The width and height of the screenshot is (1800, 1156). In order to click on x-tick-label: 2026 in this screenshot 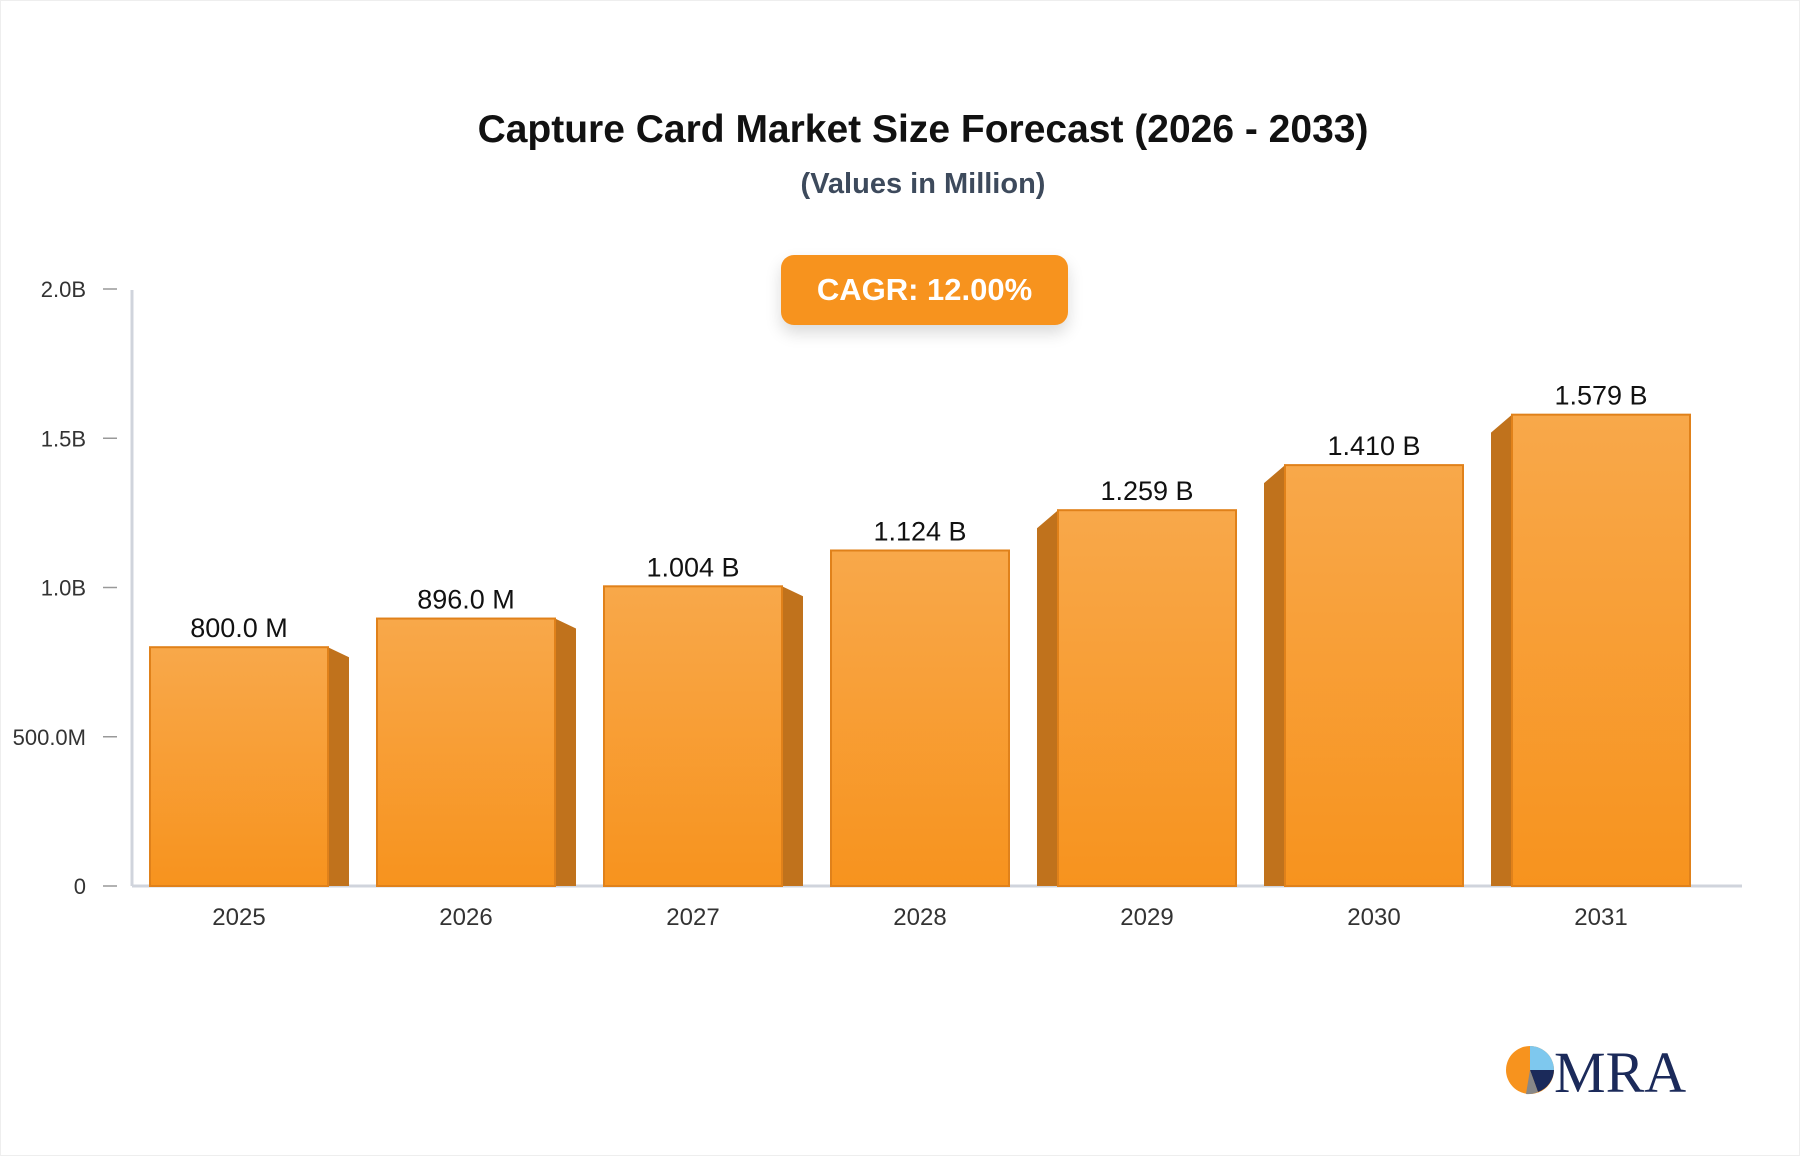, I will do `click(465, 917)`.